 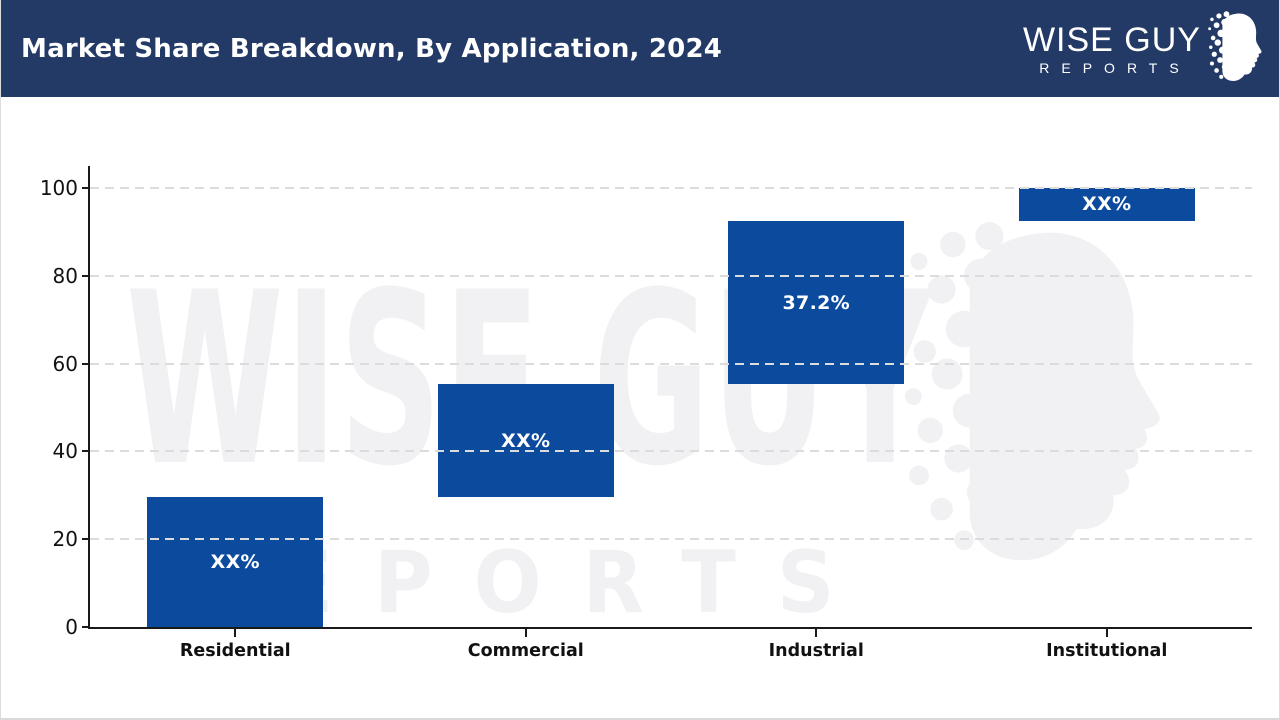 What do you see at coordinates (816, 651) in the screenshot?
I see `x-category-label-industrial: Industrial` at bounding box center [816, 651].